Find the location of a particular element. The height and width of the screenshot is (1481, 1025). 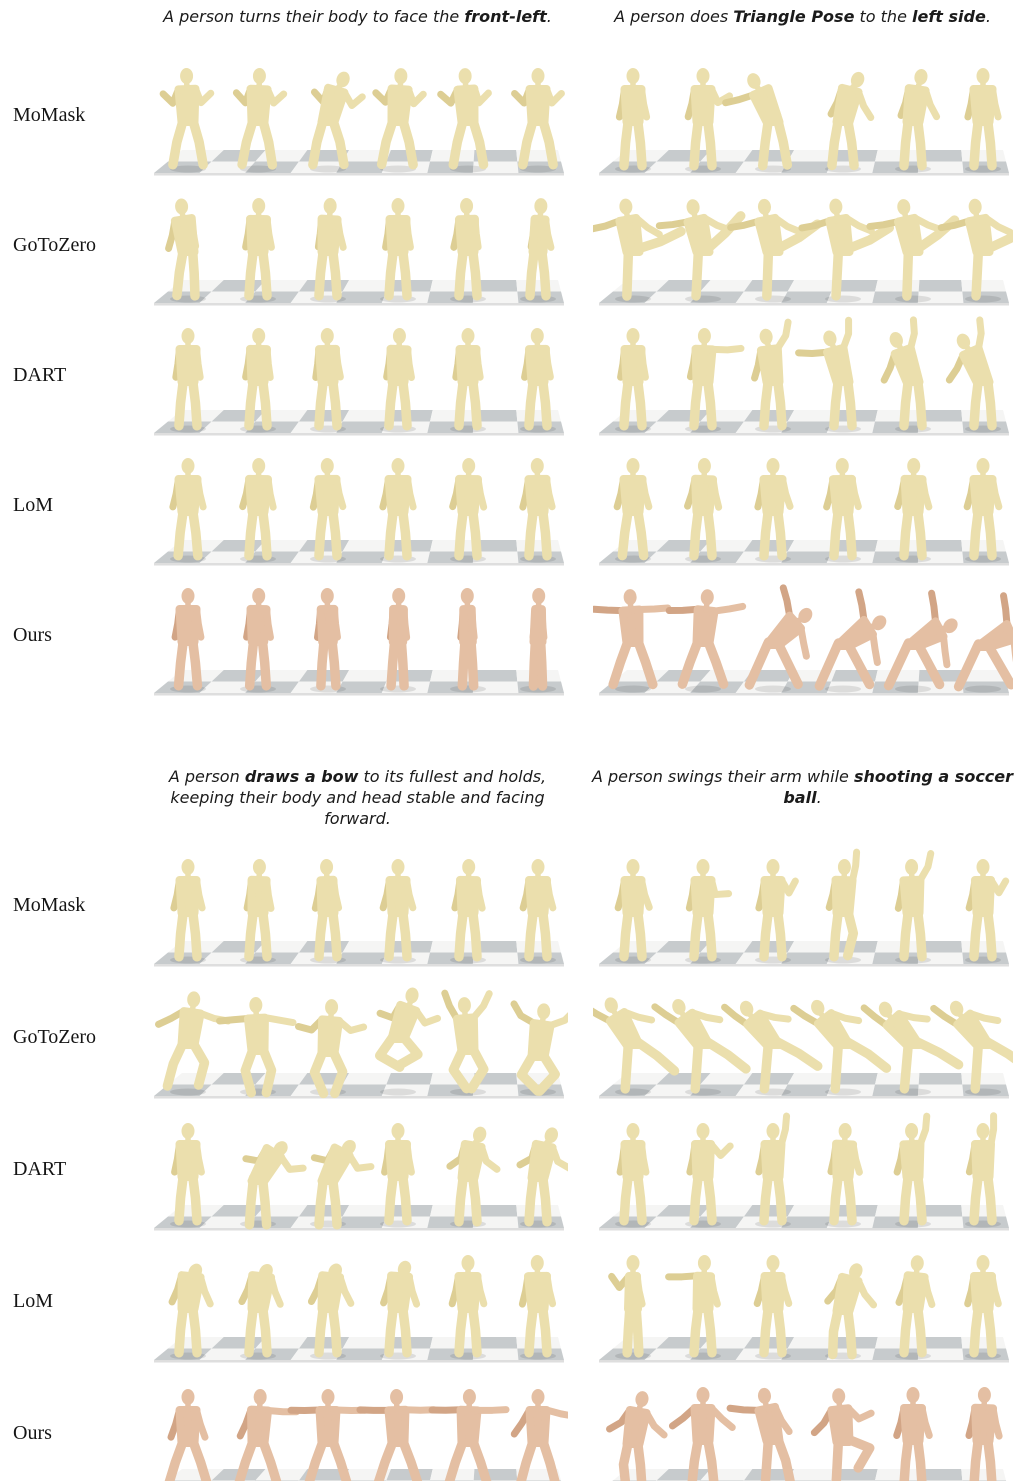

caption-segment: shooting a soccer ball is located at coordinates (898, 787).